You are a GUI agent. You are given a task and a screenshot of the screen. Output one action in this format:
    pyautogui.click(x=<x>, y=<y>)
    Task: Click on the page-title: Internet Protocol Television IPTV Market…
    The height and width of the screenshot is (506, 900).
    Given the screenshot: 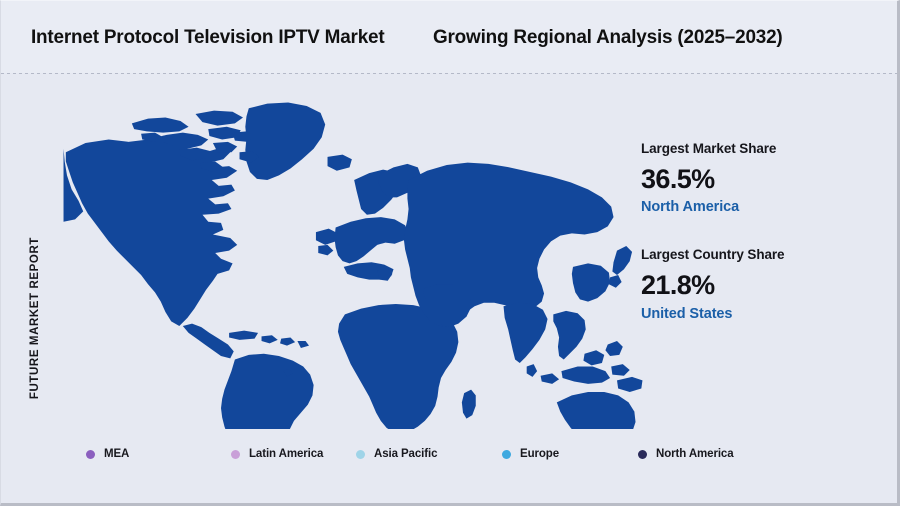 What is the action you would take?
    pyautogui.click(x=412, y=37)
    